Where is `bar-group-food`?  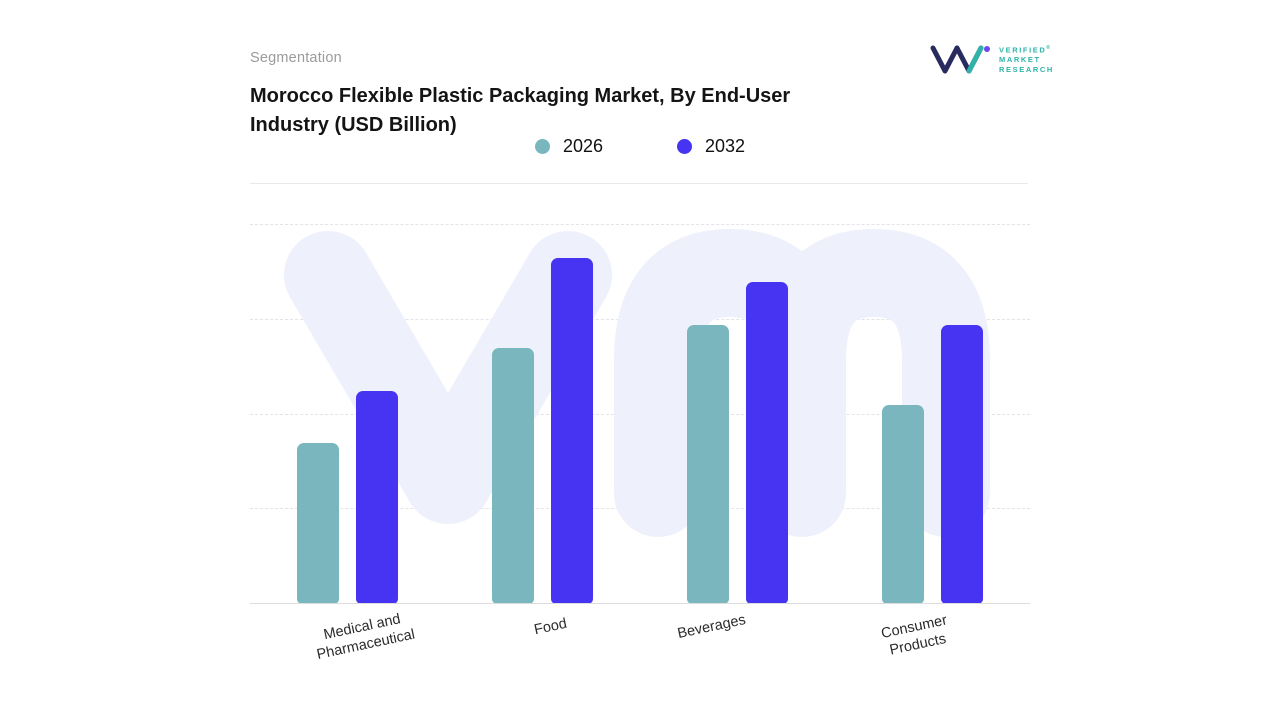 bar-group-food is located at coordinates (542, 414).